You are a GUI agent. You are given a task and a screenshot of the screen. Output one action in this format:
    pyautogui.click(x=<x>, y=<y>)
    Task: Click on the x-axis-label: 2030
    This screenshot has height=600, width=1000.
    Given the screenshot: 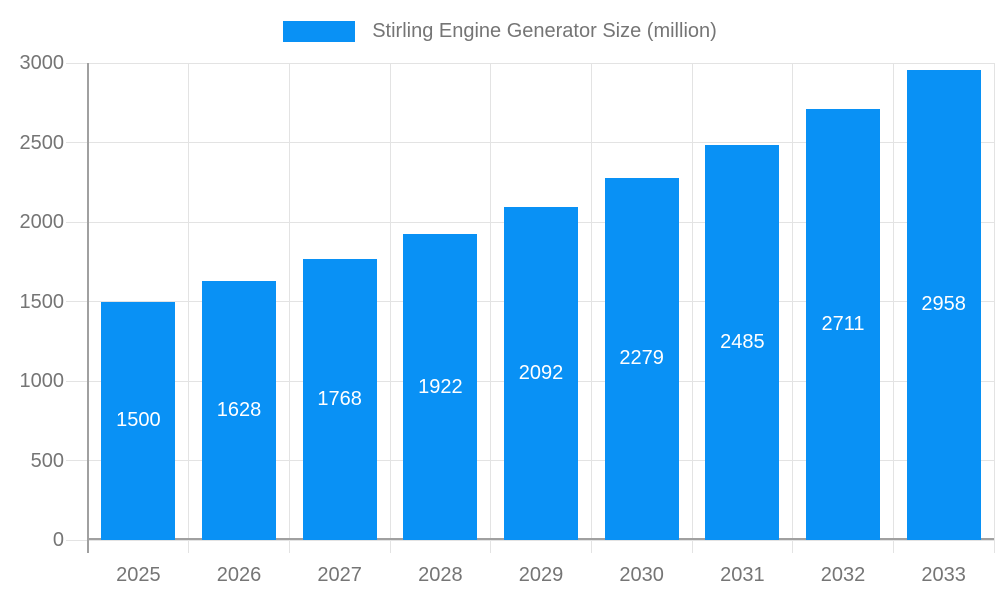 What is the action you would take?
    pyautogui.click(x=641, y=575)
    